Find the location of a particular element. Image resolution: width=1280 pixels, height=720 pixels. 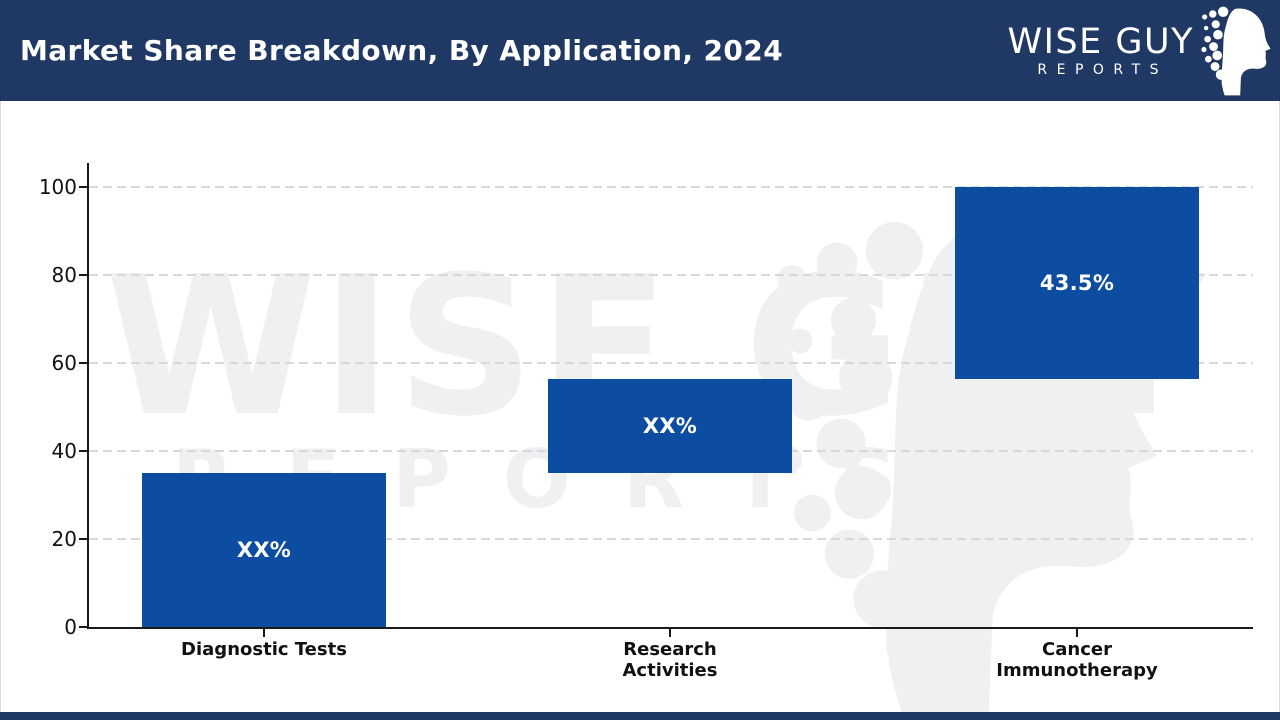

left-border-line is located at coordinates (0, 406).